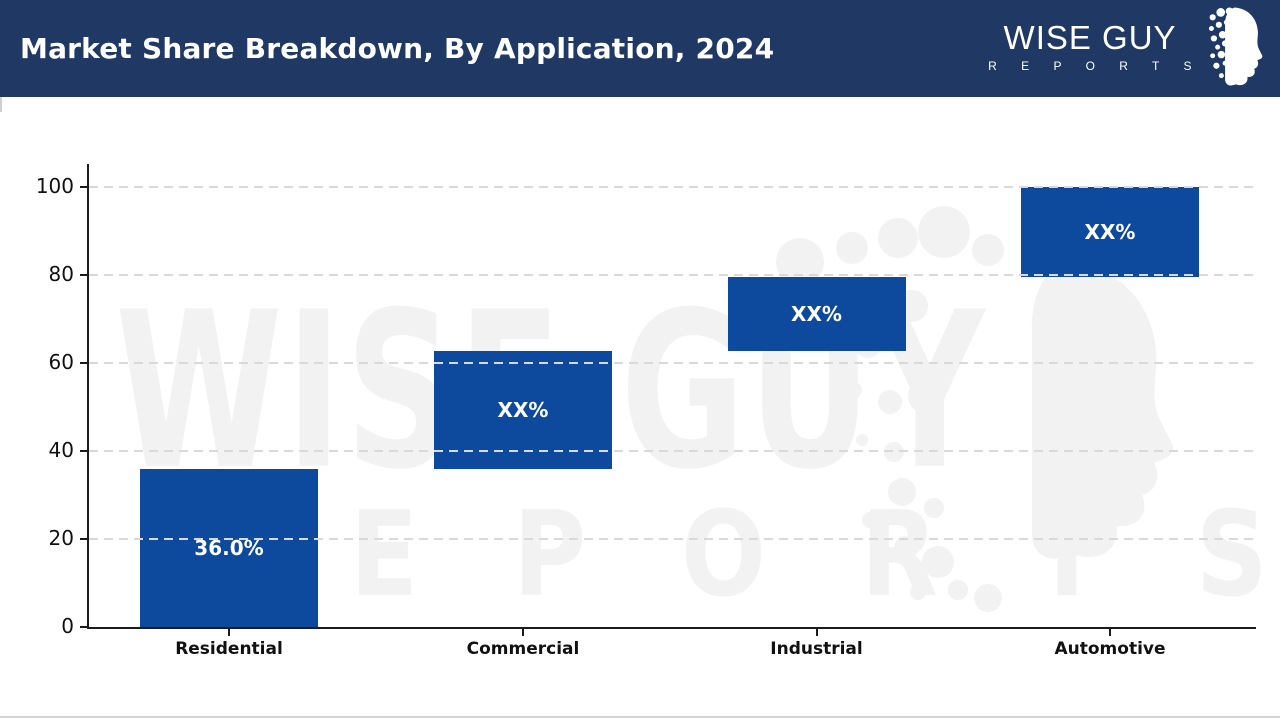 The height and width of the screenshot is (720, 1280). What do you see at coordinates (523, 649) in the screenshot?
I see `x-category-label: Commercial` at bounding box center [523, 649].